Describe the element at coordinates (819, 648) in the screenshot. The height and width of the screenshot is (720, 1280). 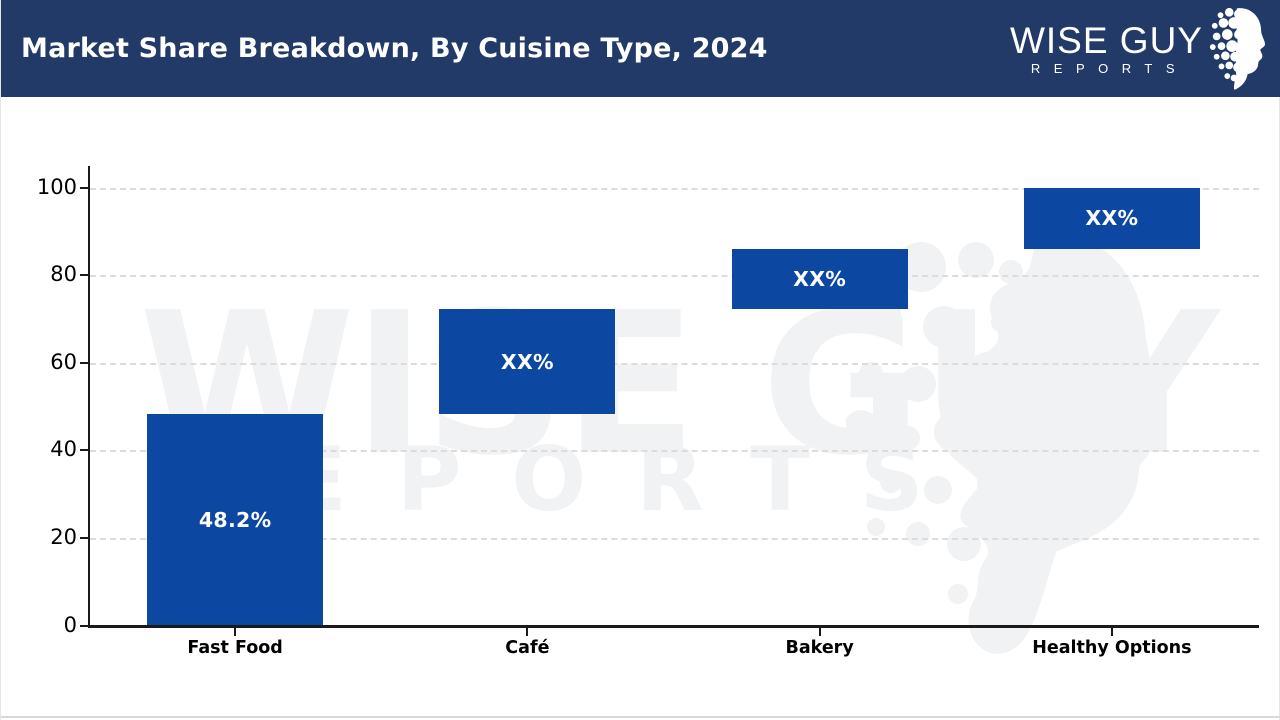
I see `x-tick-label-2: Bakery` at that location.